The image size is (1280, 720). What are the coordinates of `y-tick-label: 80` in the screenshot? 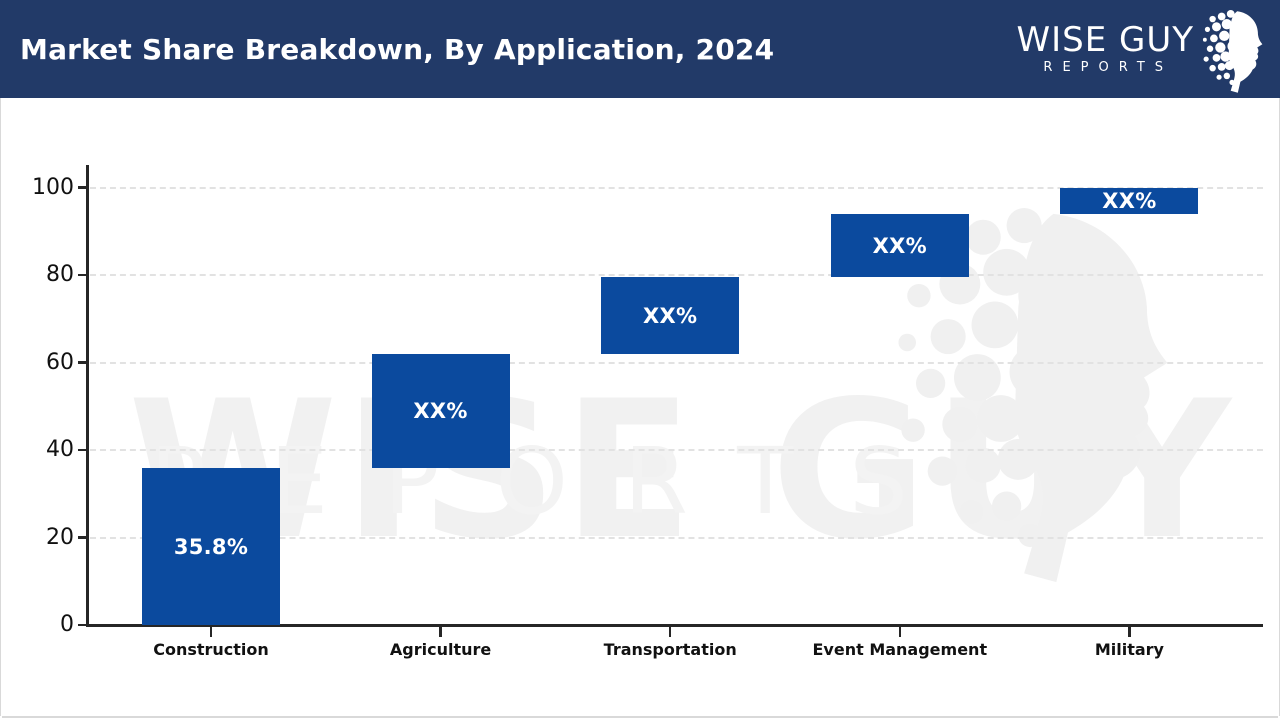 It's located at (60, 274).